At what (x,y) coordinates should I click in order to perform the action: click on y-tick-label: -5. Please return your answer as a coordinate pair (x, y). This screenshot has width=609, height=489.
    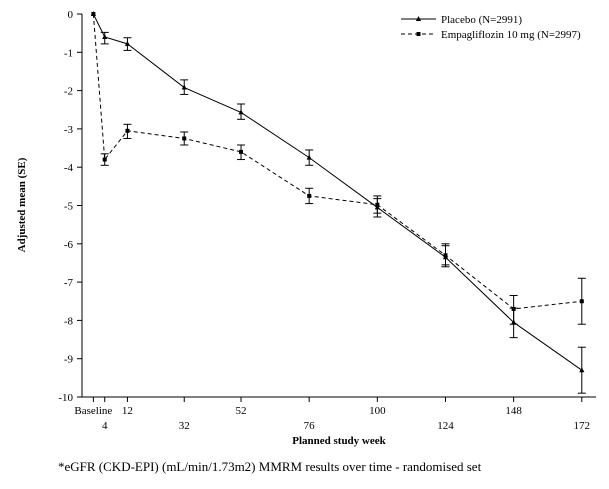
    Looking at the image, I should click on (69, 207).